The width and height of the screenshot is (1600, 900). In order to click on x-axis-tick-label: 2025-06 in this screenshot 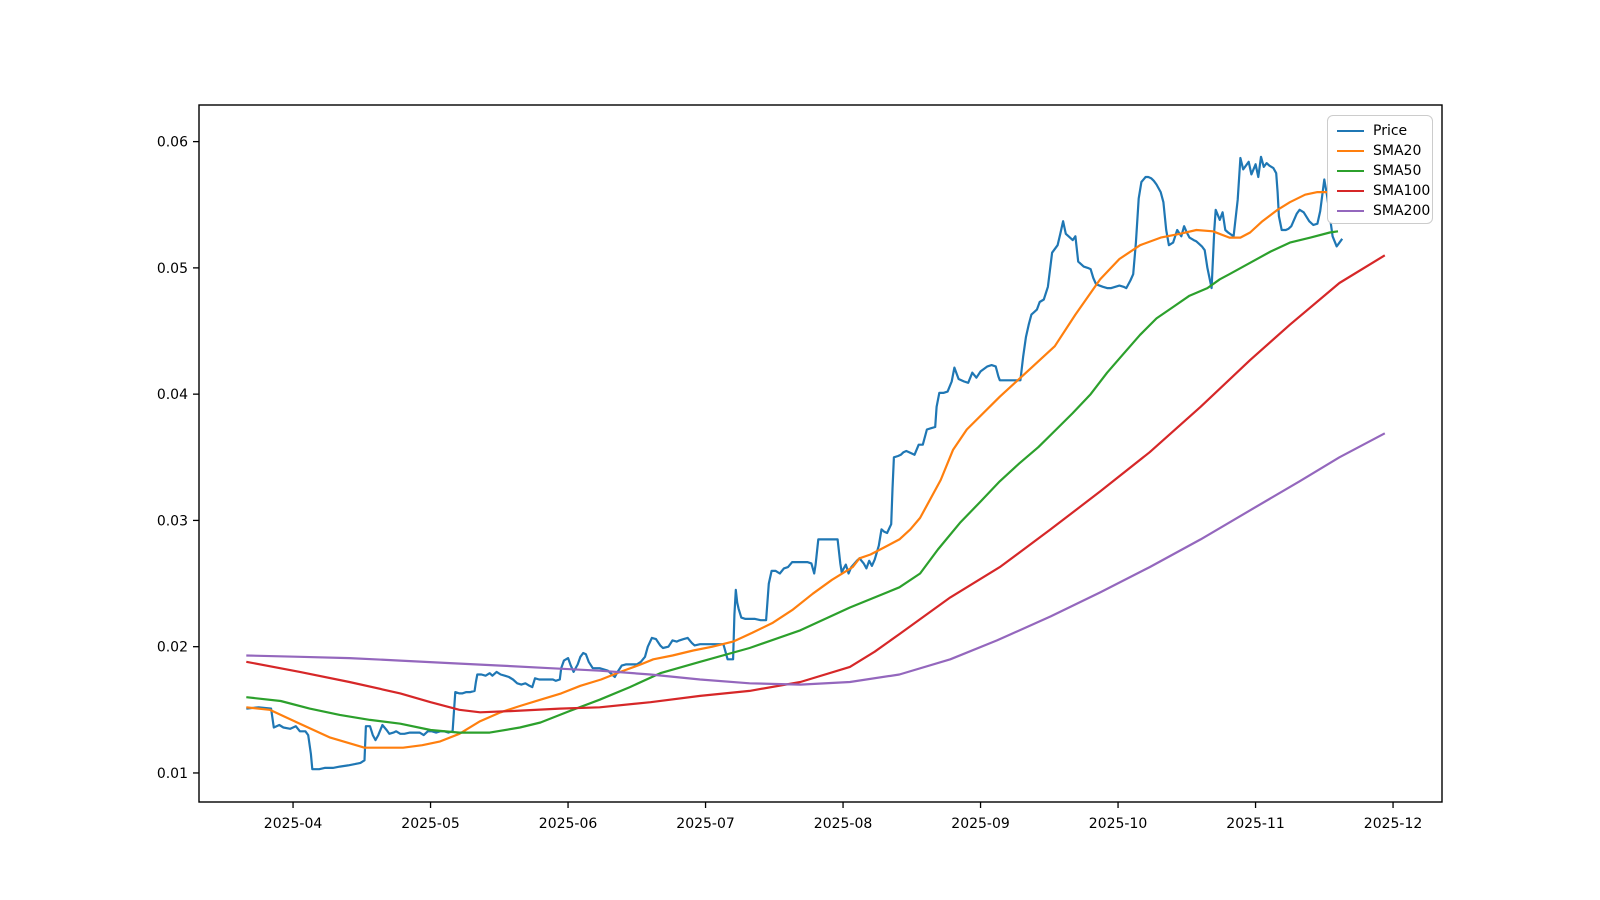, I will do `click(568, 824)`.